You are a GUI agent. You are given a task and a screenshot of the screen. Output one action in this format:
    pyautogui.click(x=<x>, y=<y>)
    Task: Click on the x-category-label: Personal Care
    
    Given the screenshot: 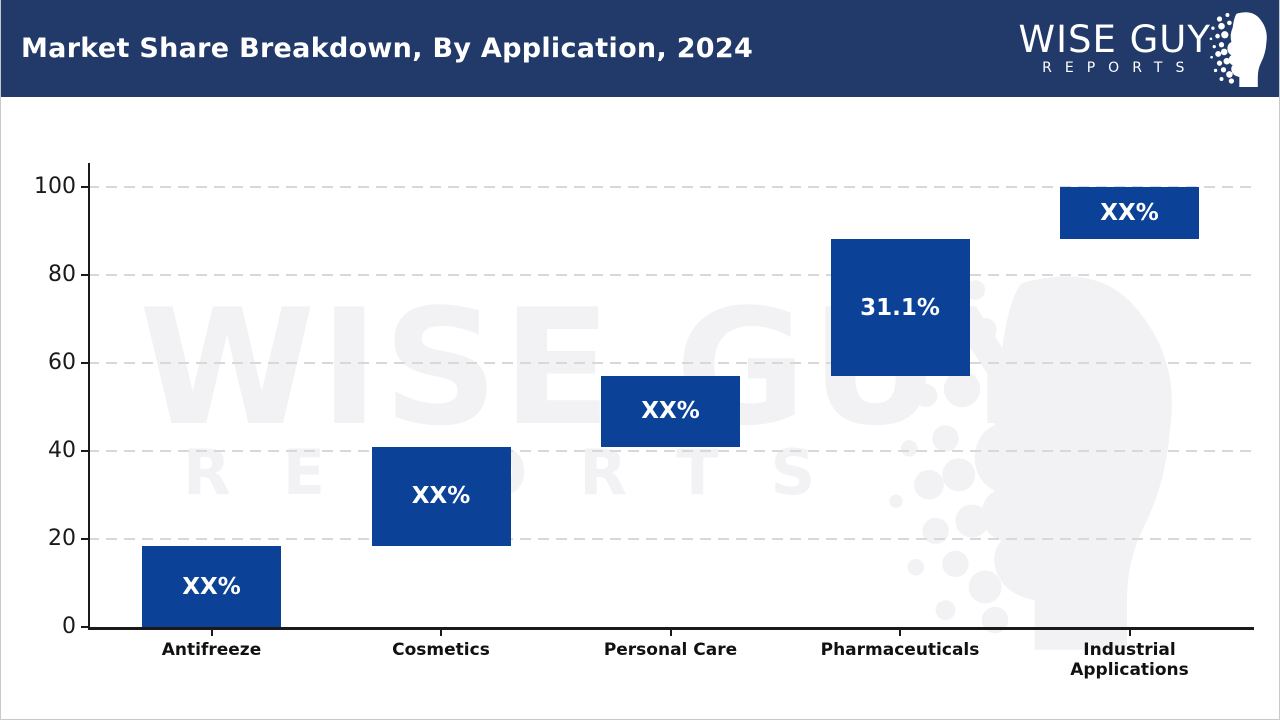 What is the action you would take?
    pyautogui.click(x=670, y=650)
    